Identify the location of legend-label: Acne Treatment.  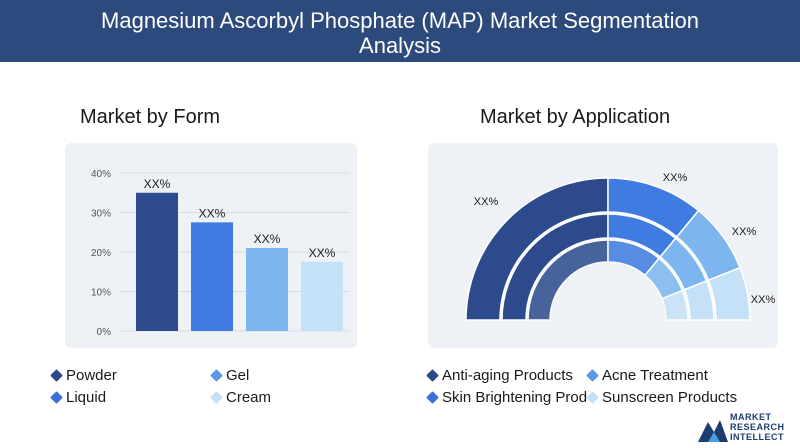
(655, 375).